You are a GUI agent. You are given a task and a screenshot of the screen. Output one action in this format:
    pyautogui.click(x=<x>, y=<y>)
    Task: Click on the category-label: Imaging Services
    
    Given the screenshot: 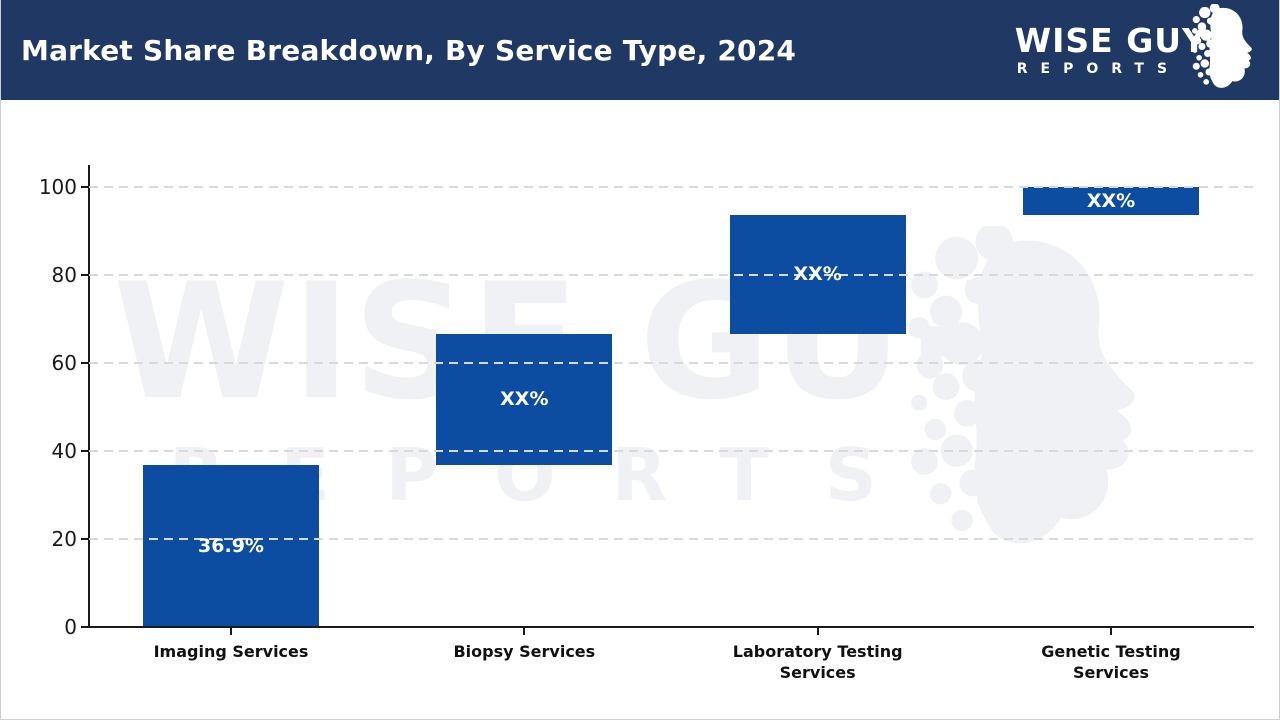 What is the action you would take?
    pyautogui.click(x=231, y=651)
    